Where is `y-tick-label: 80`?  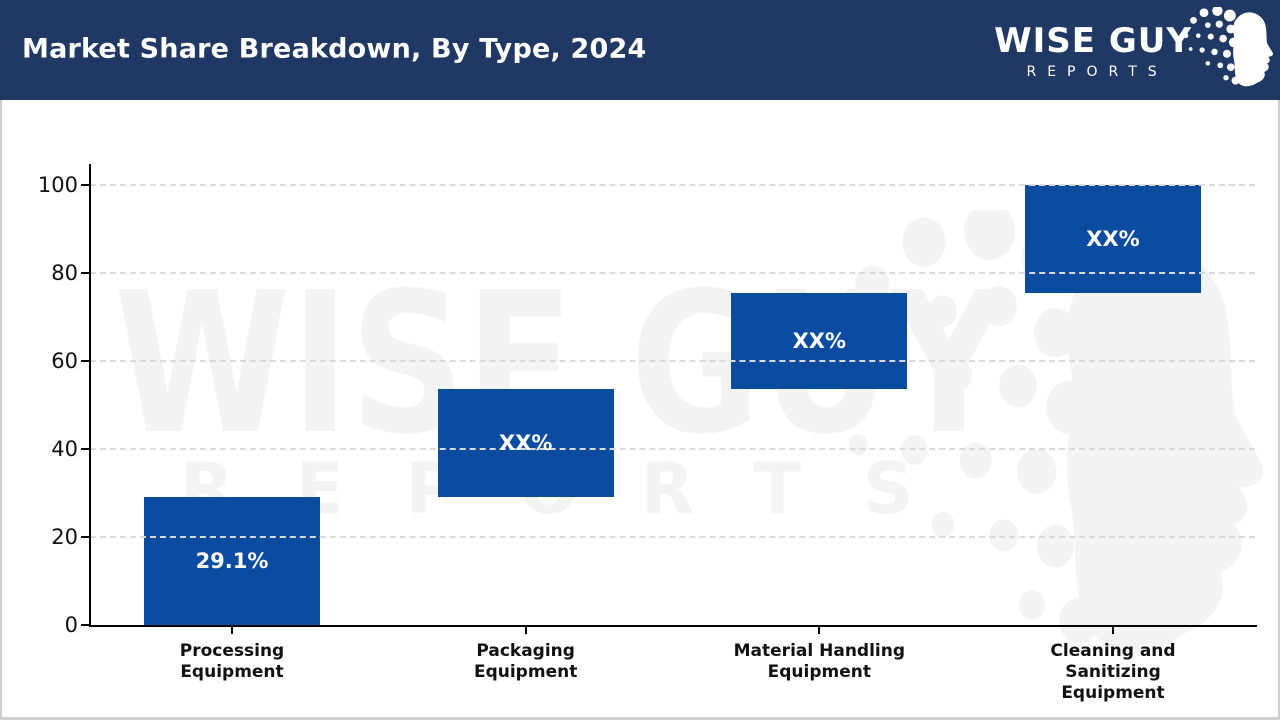
y-tick-label: 80 is located at coordinates (64, 273).